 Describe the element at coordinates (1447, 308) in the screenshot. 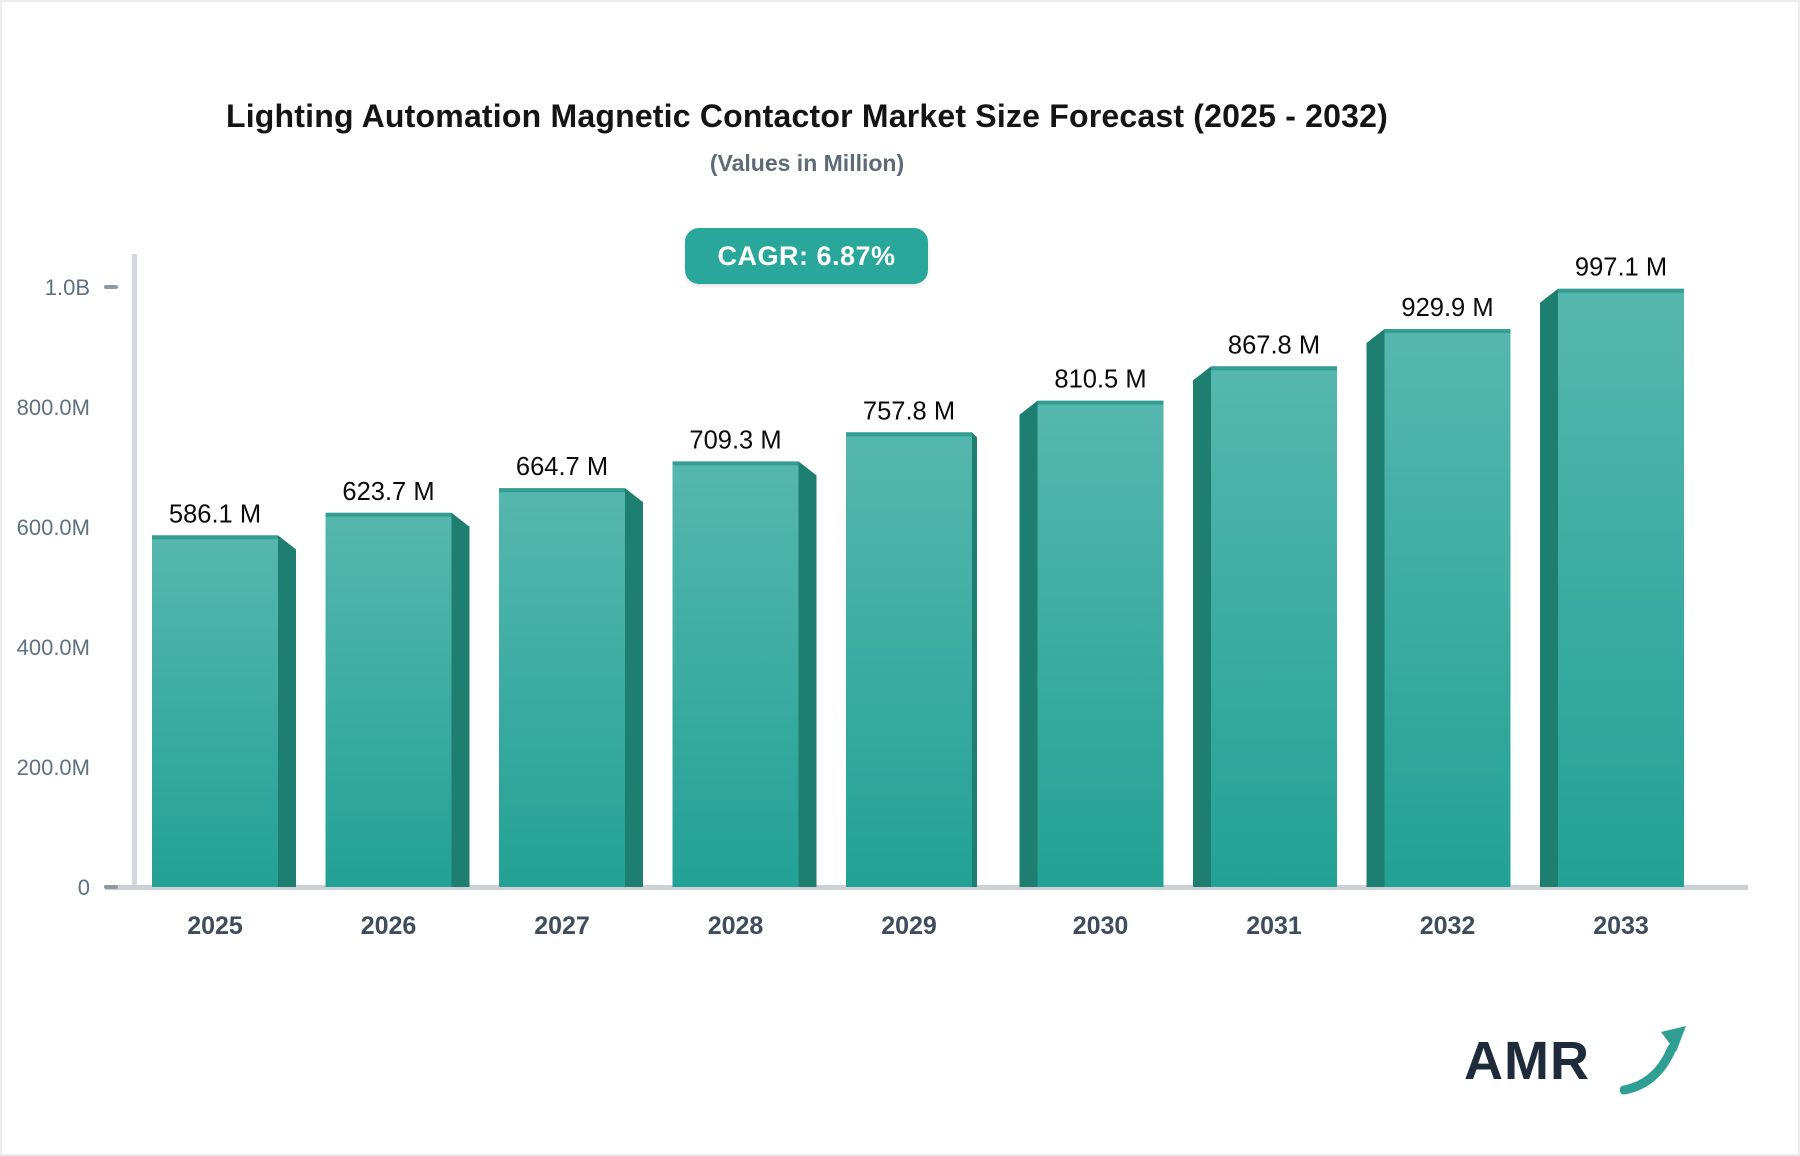

I see `bar-value-label: 929.9 M` at that location.